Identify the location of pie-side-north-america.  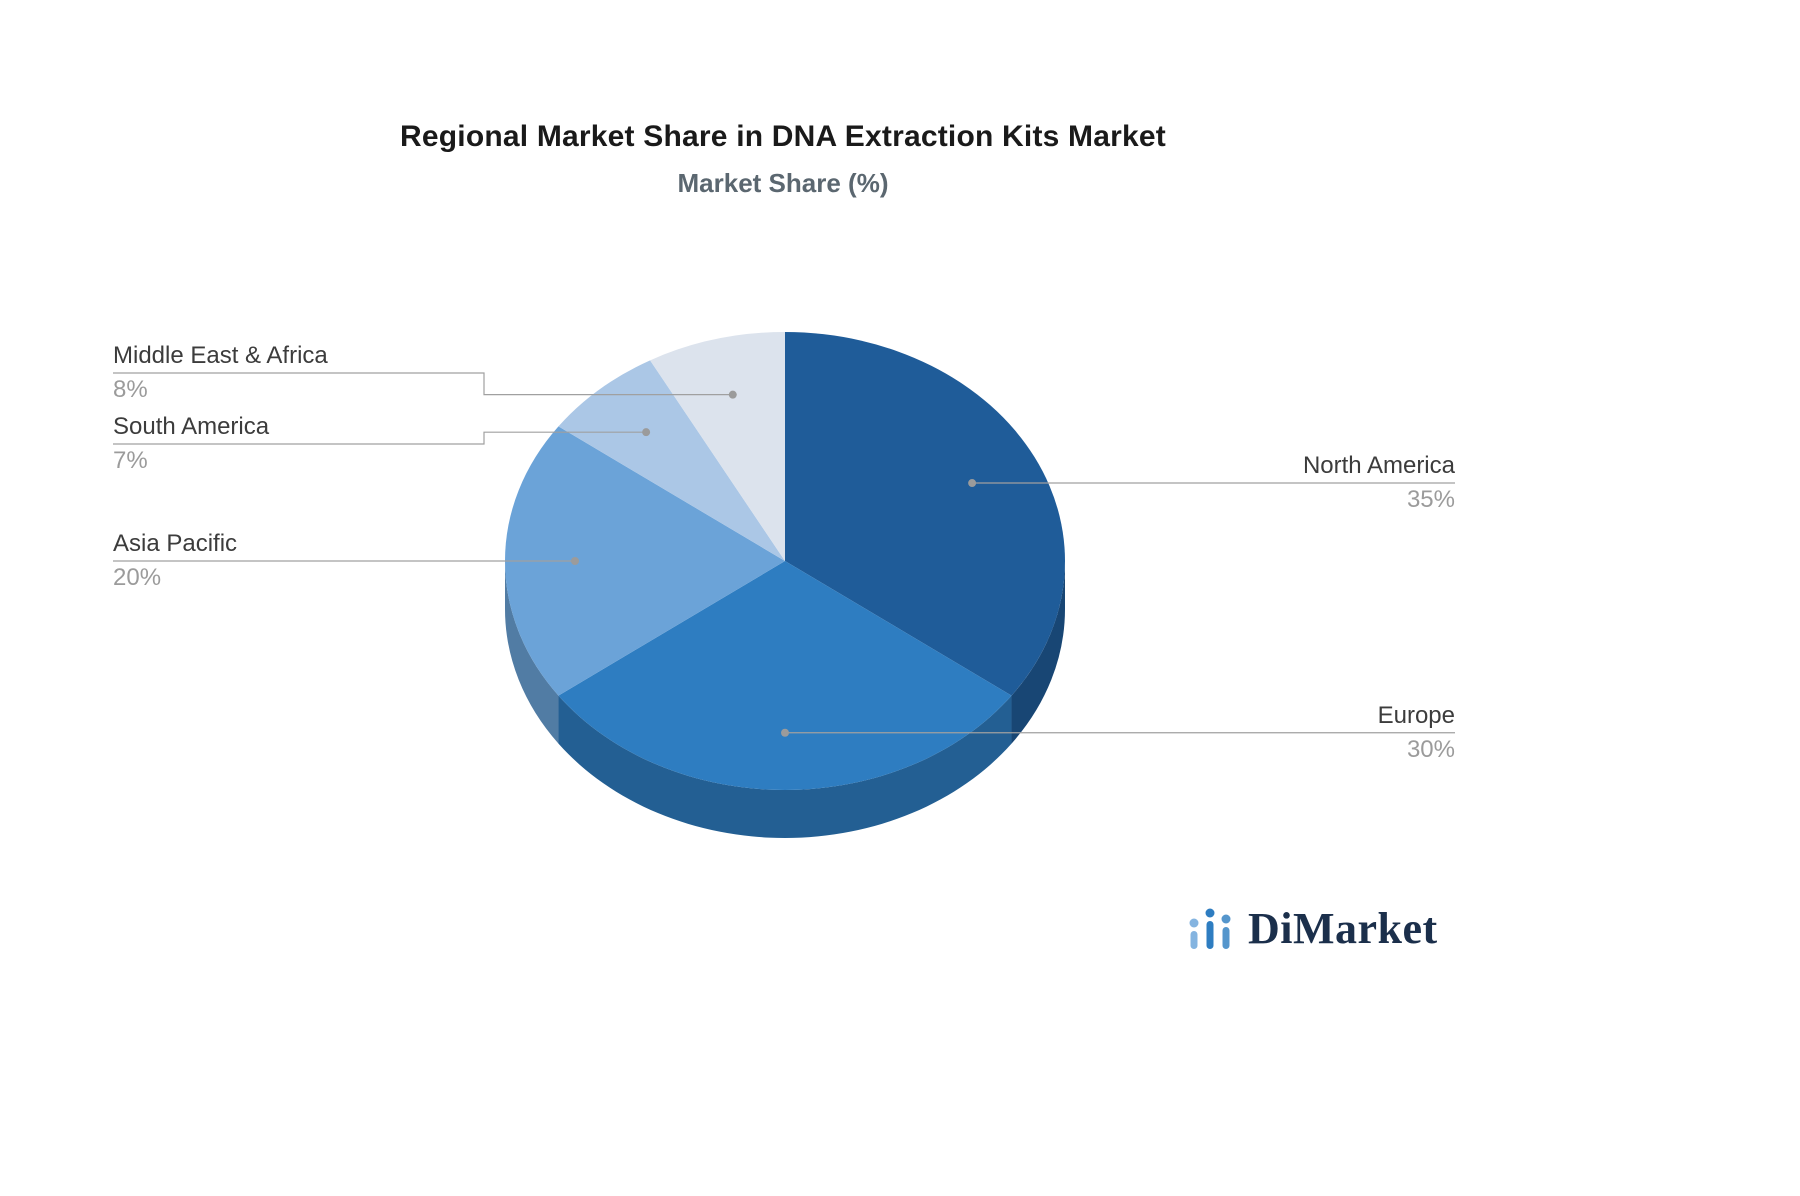
(1038, 652).